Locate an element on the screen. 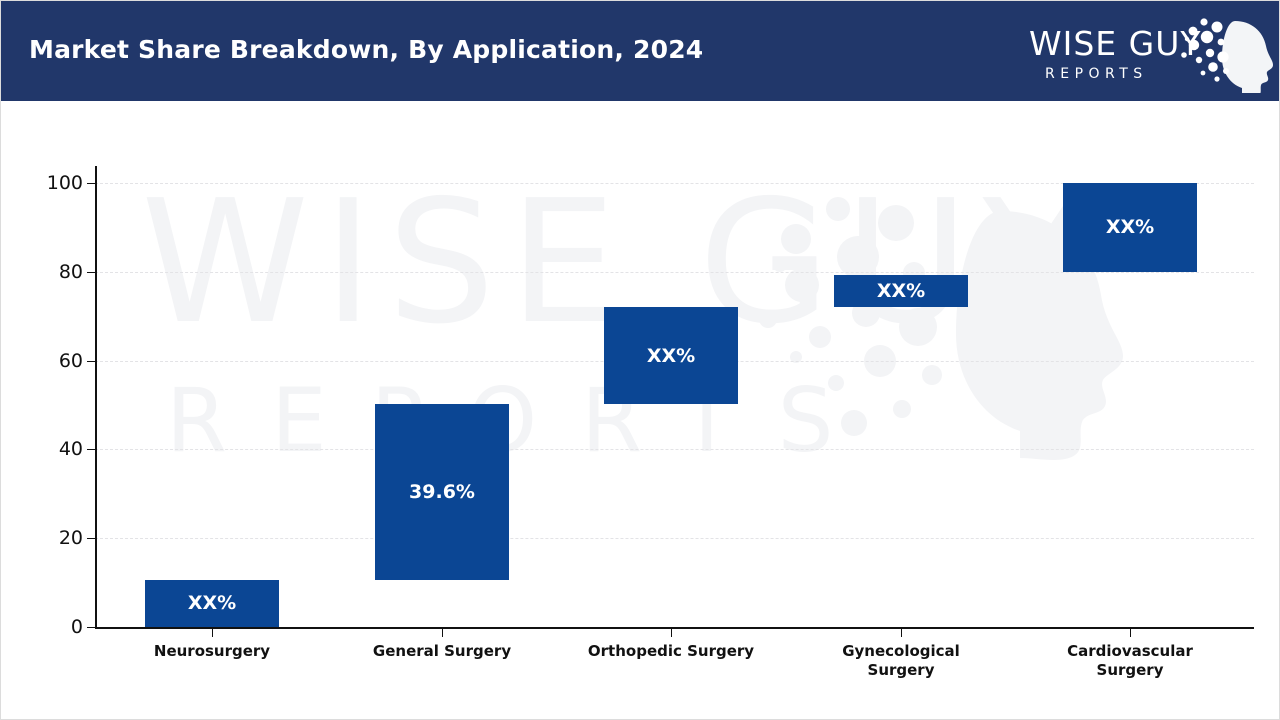 This screenshot has width=1280, height=720. y-tick-label-60: 60 is located at coordinates (70, 360).